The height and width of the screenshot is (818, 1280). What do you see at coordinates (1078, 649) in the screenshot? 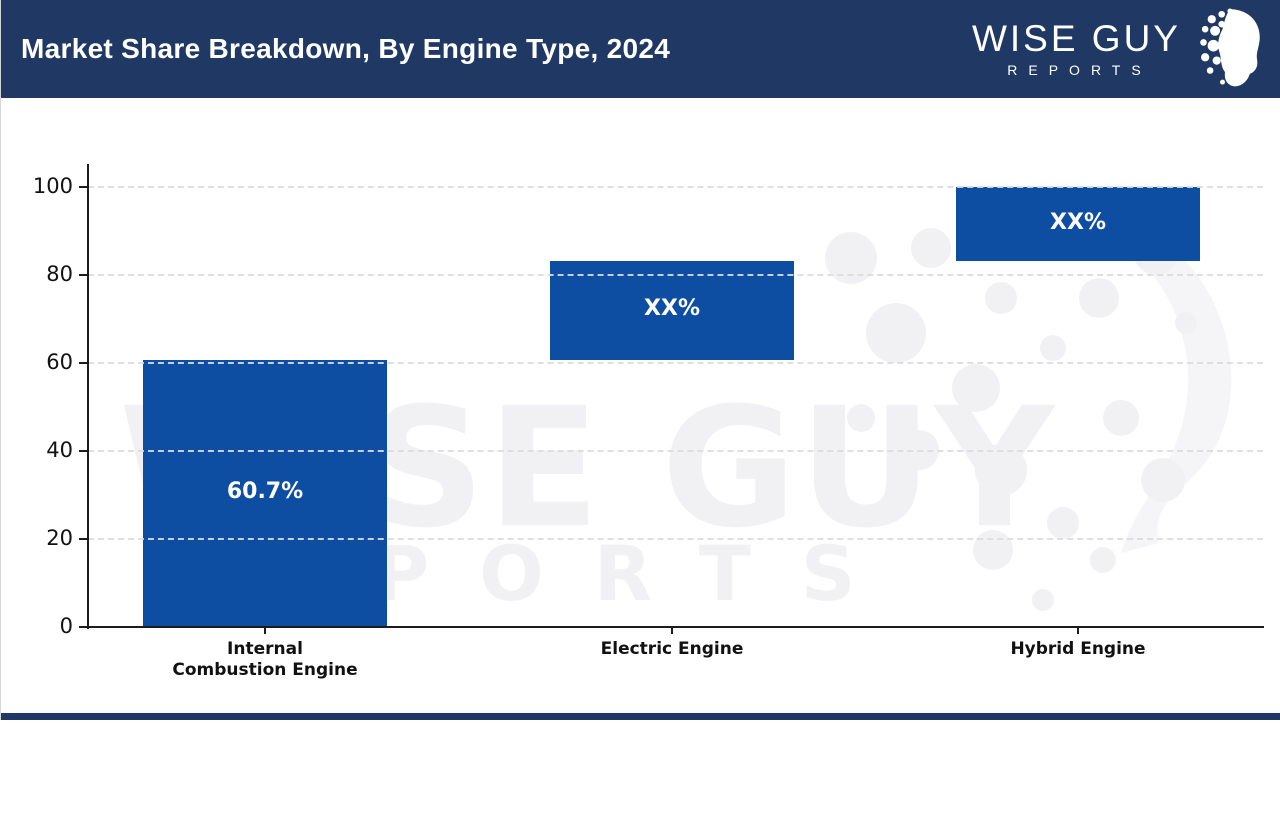
I see `x-category-label: Hybrid Engine` at bounding box center [1078, 649].